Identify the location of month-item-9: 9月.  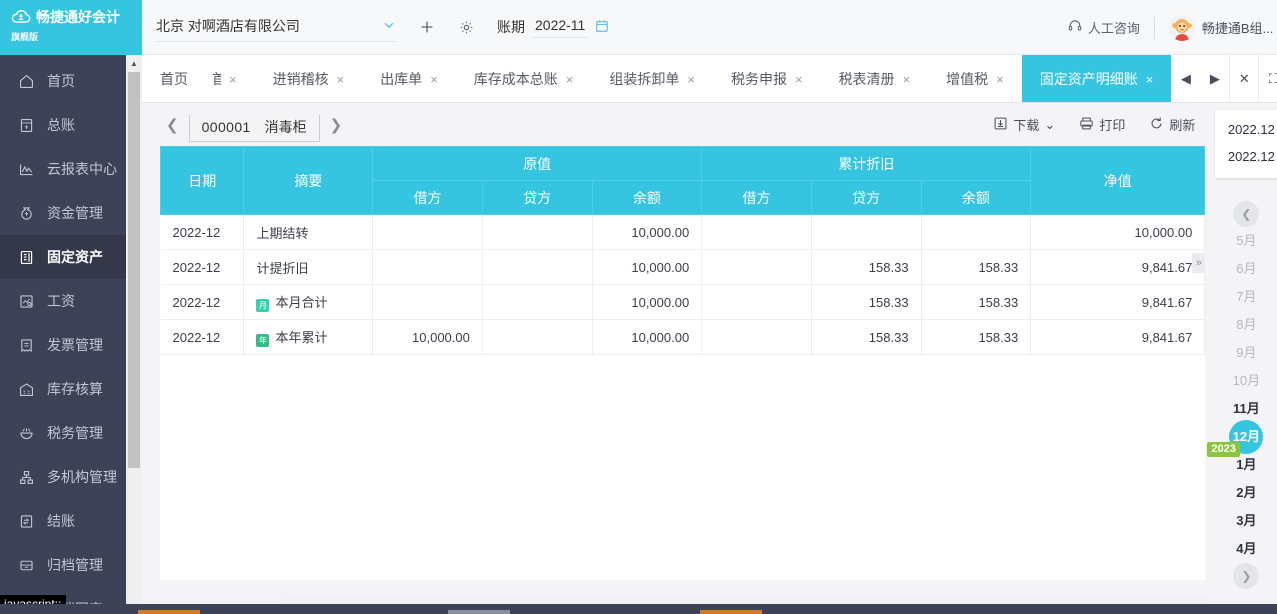
(1246, 352).